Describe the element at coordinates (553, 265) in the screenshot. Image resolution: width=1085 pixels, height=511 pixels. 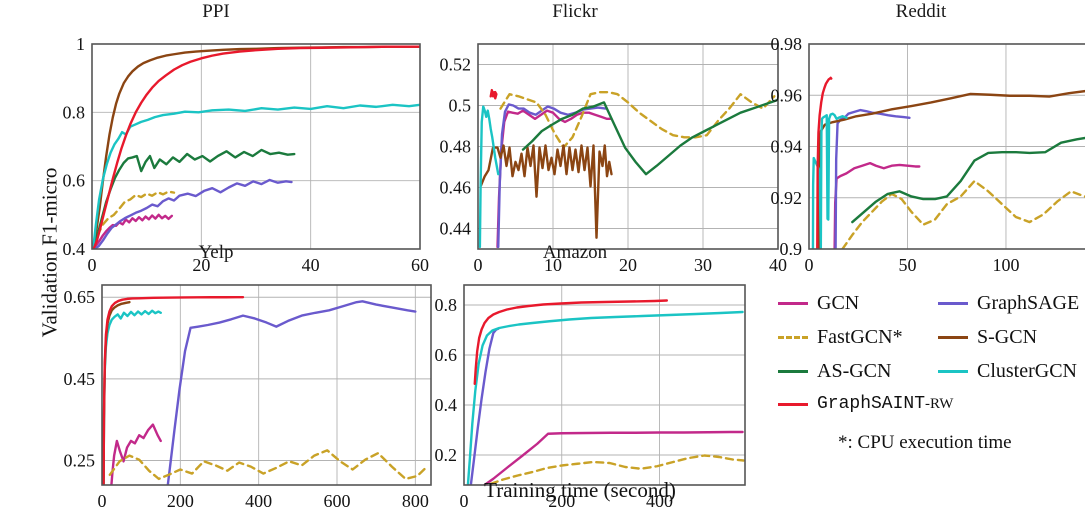
I see `svg-text: 10` at that location.